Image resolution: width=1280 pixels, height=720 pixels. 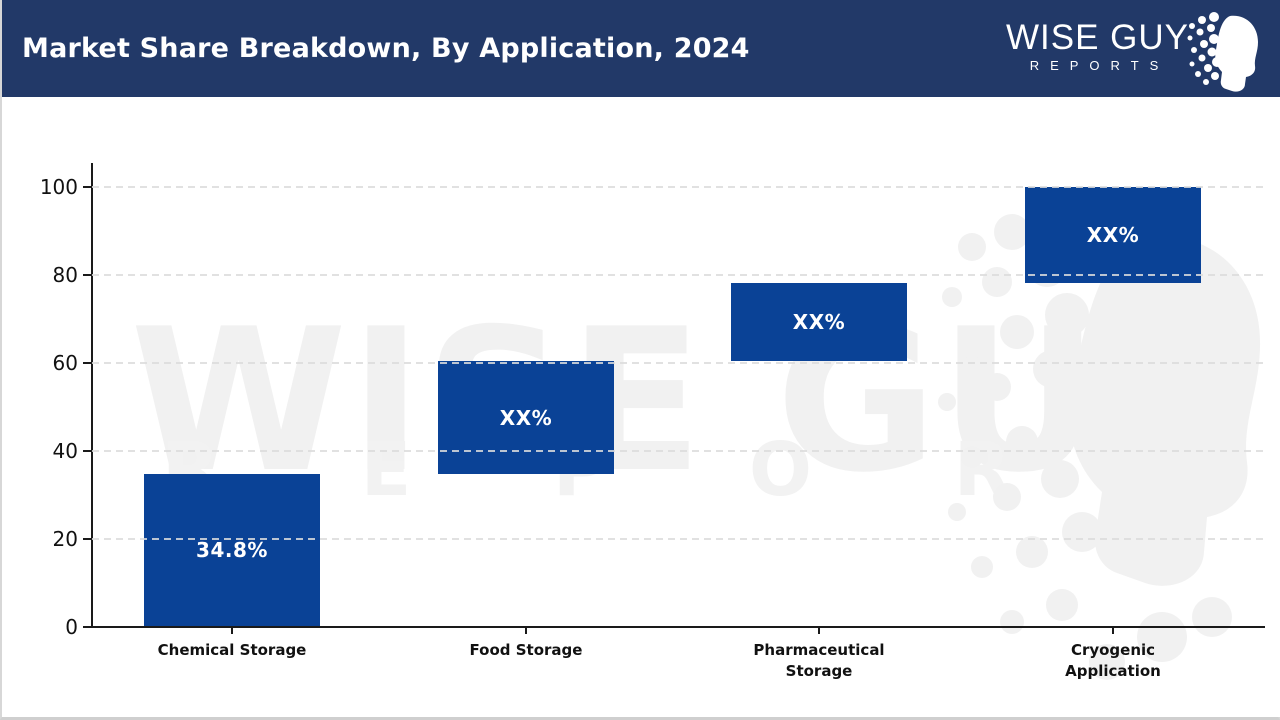 I want to click on bar-chemical-storage: 34.8%, so click(x=232, y=550).